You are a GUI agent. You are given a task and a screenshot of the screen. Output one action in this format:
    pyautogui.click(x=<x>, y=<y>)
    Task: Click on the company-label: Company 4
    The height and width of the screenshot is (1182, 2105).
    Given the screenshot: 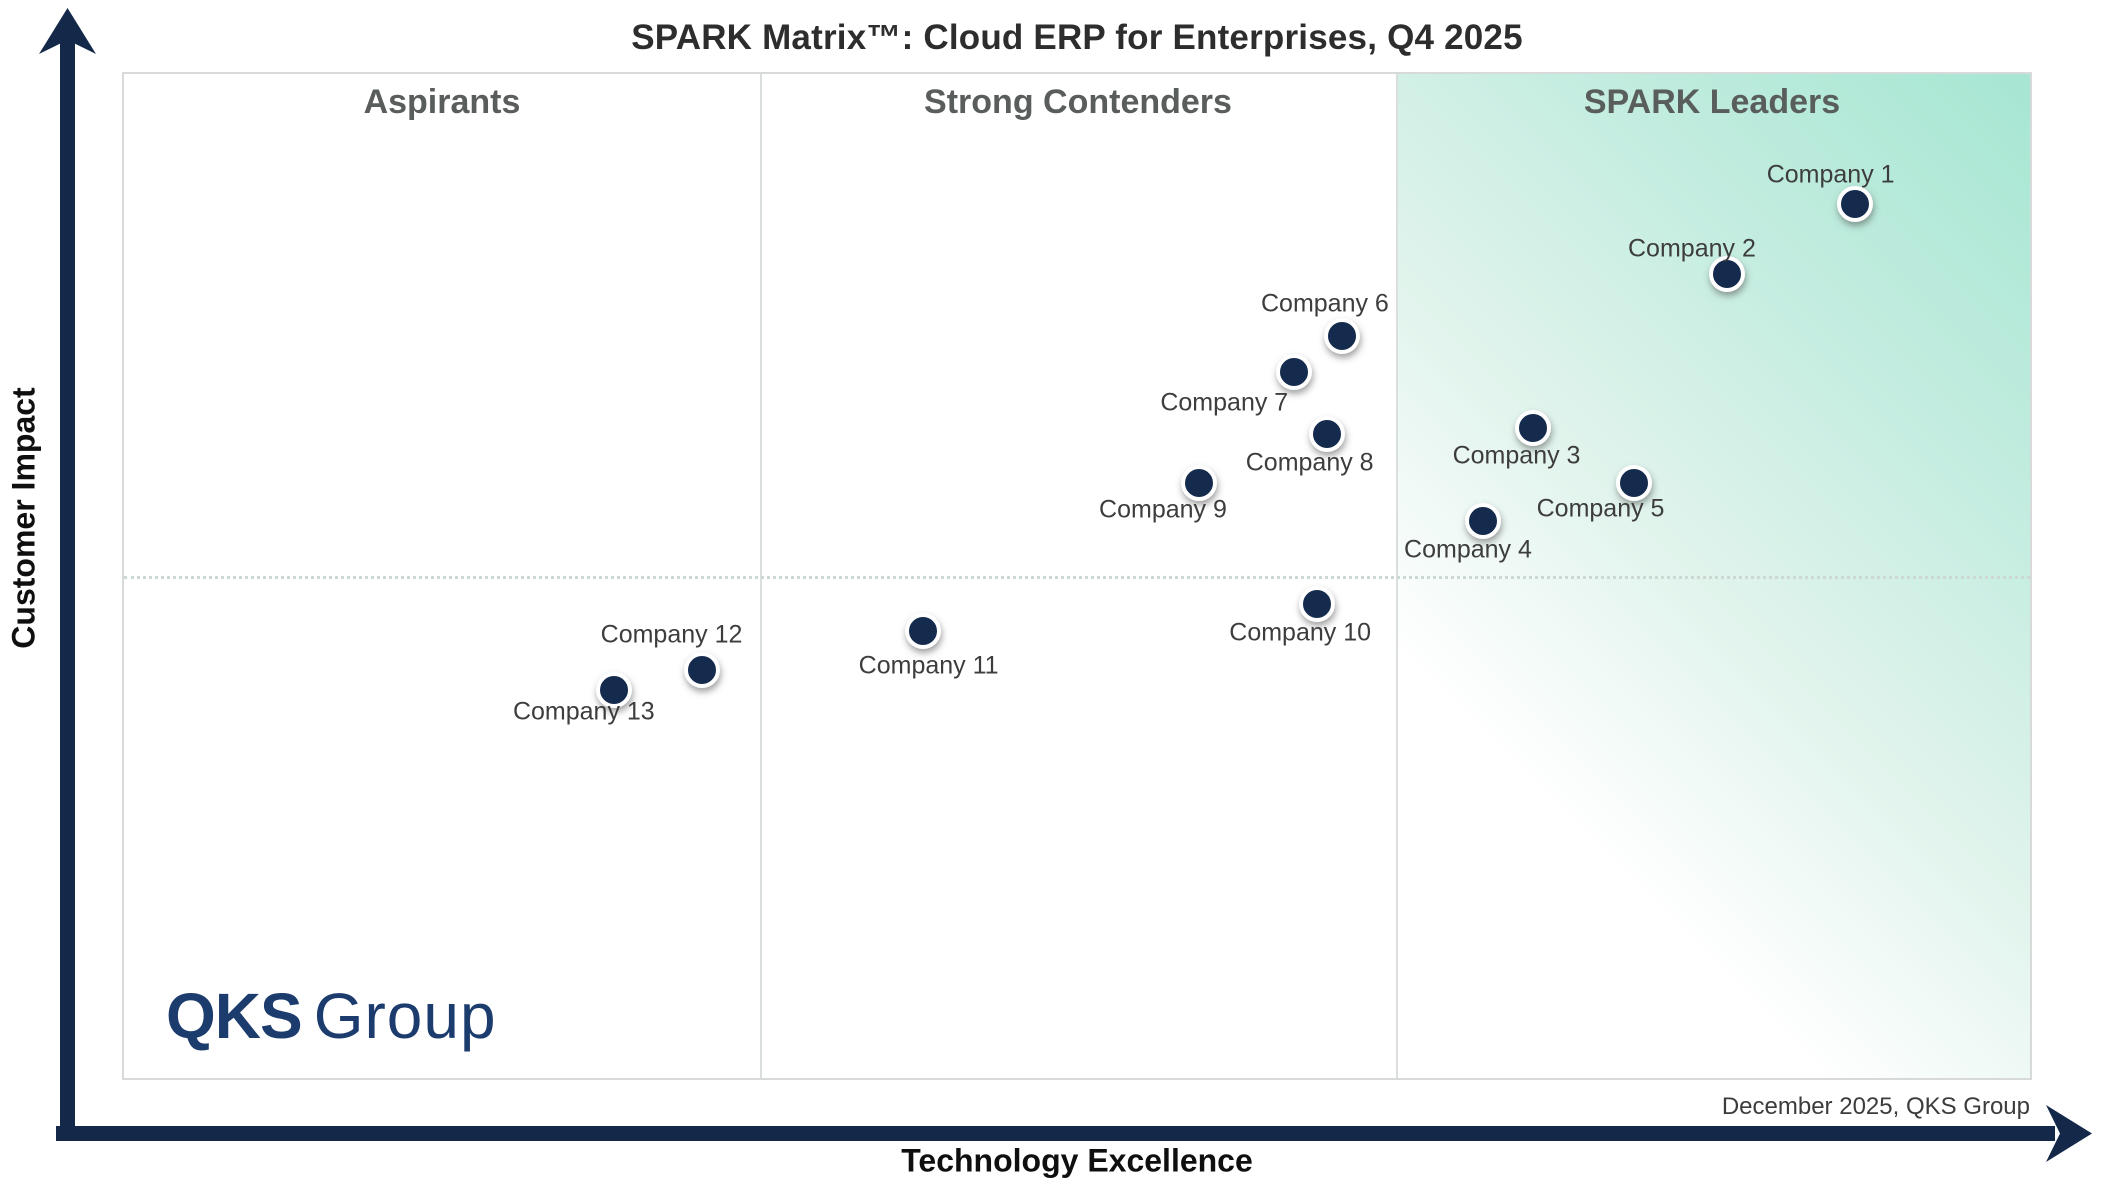 What is the action you would take?
    pyautogui.click(x=1468, y=549)
    